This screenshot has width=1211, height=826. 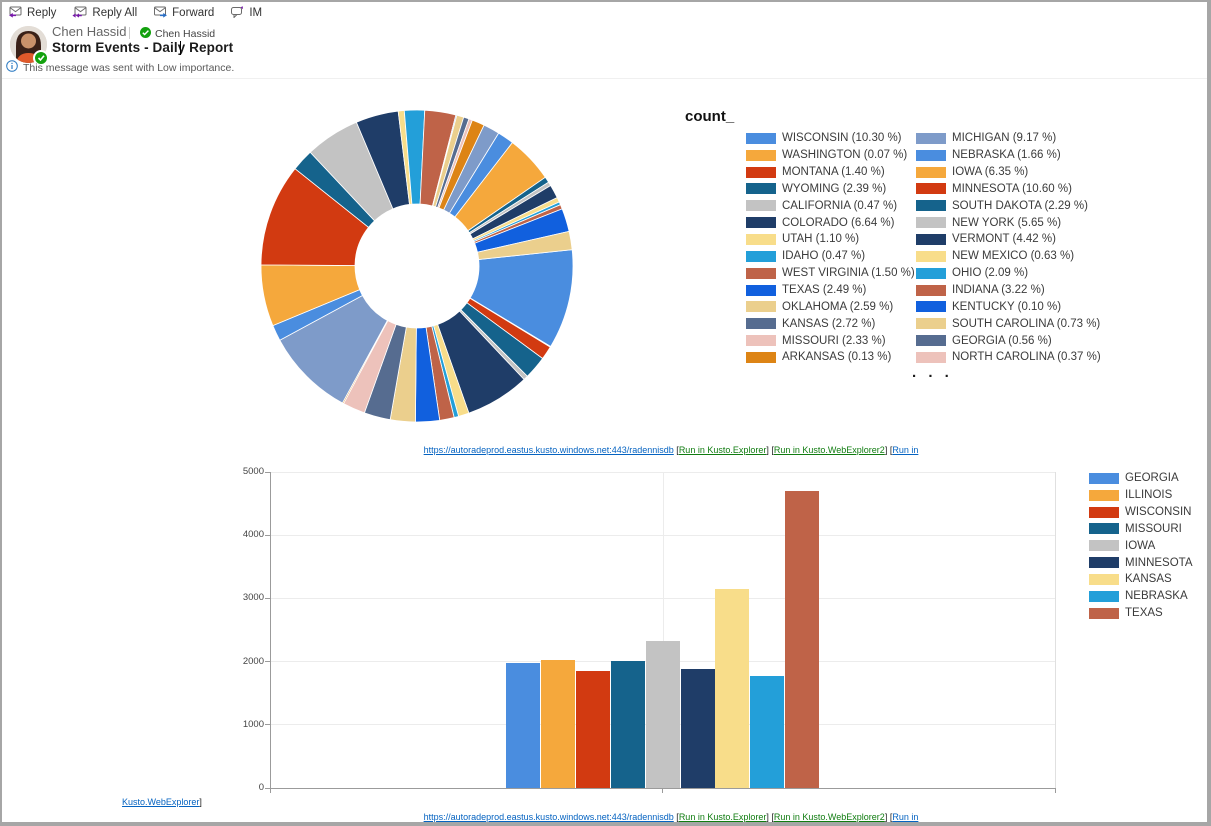 I want to click on y-axis-label: 5000, so click(x=253, y=471).